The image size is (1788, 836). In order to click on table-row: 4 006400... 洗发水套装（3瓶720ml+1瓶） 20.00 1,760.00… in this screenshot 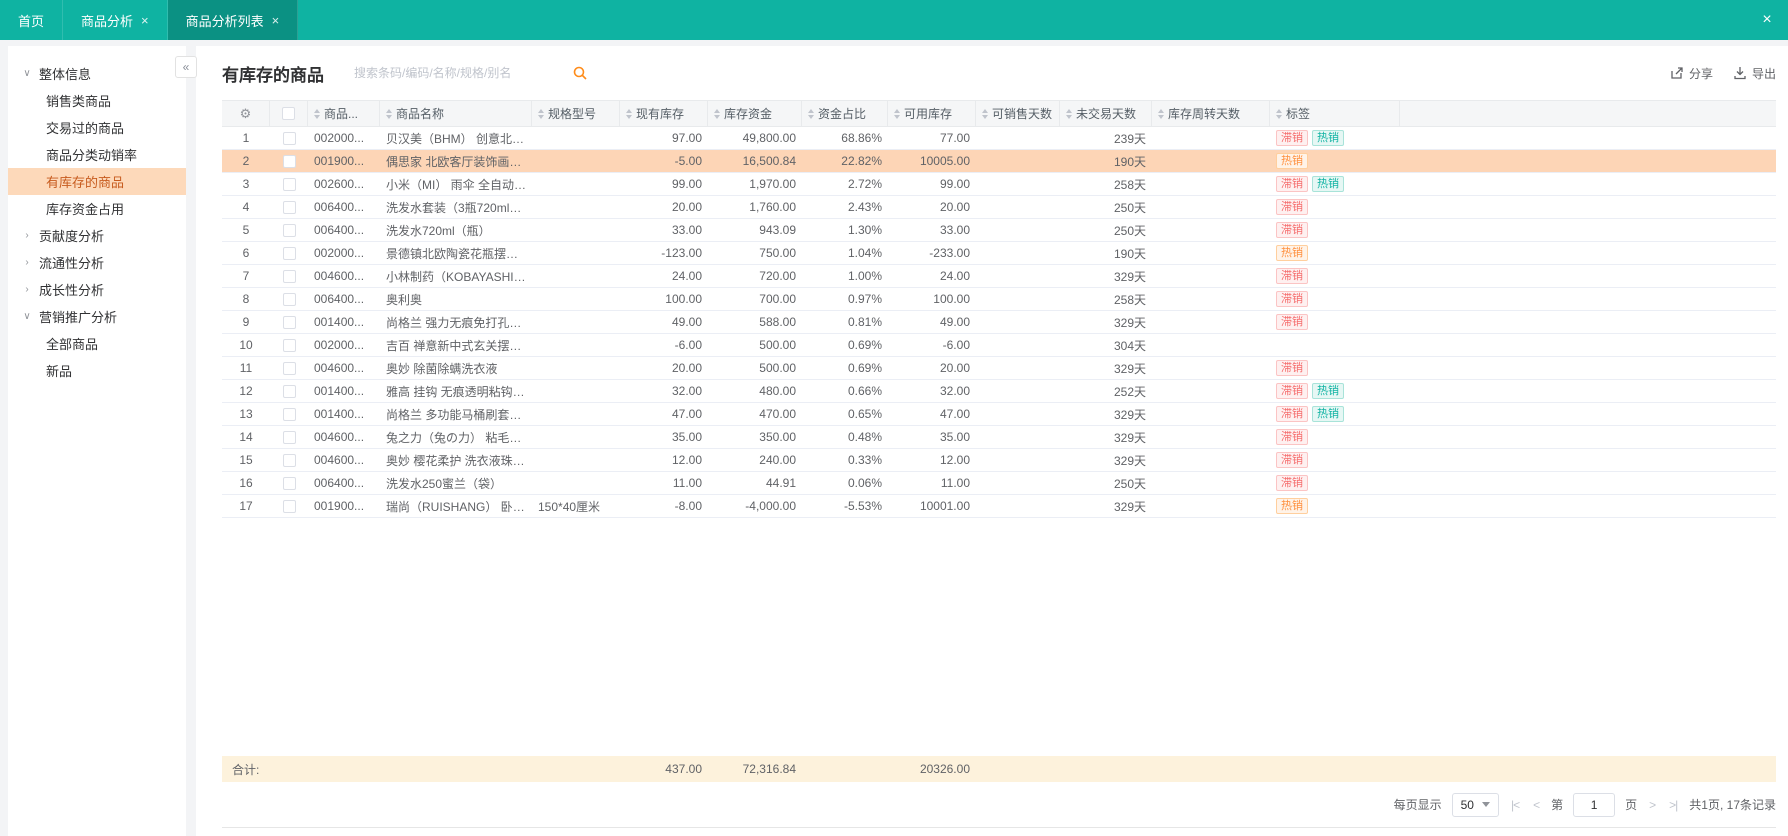, I will do `click(999, 207)`.